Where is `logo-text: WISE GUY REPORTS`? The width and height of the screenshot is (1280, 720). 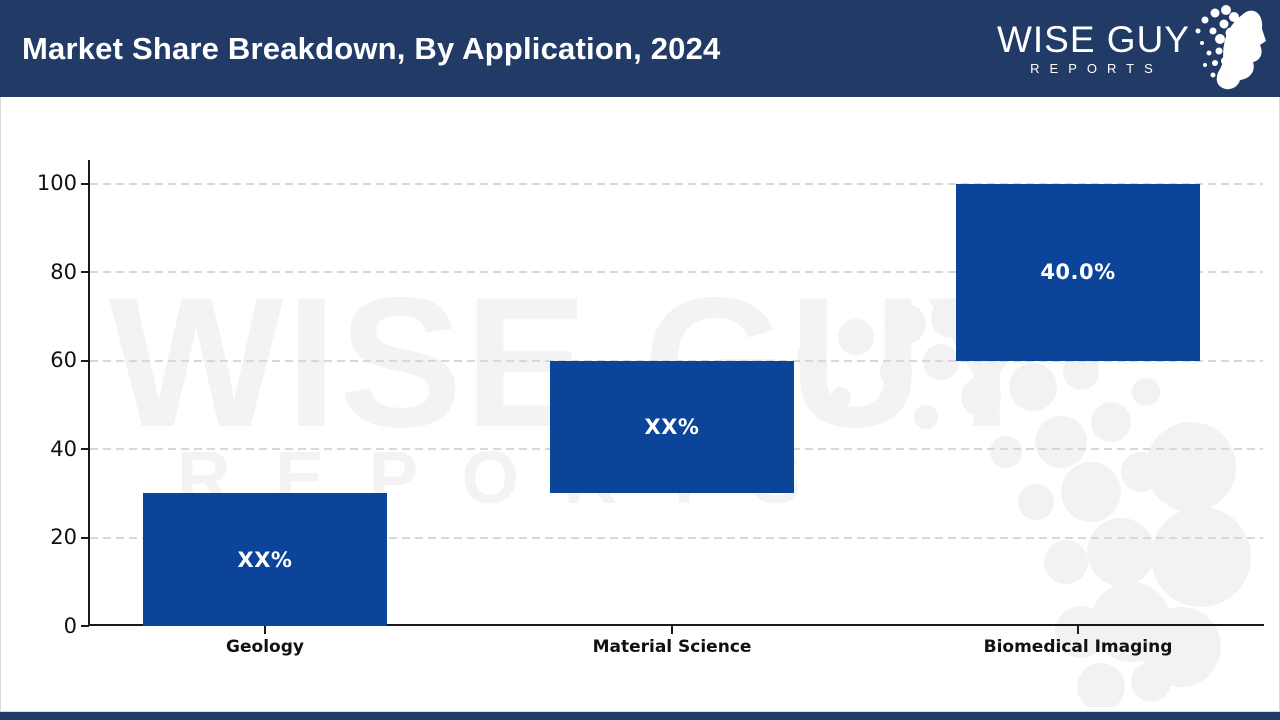 logo-text: WISE GUY REPORTS is located at coordinates (1093, 48).